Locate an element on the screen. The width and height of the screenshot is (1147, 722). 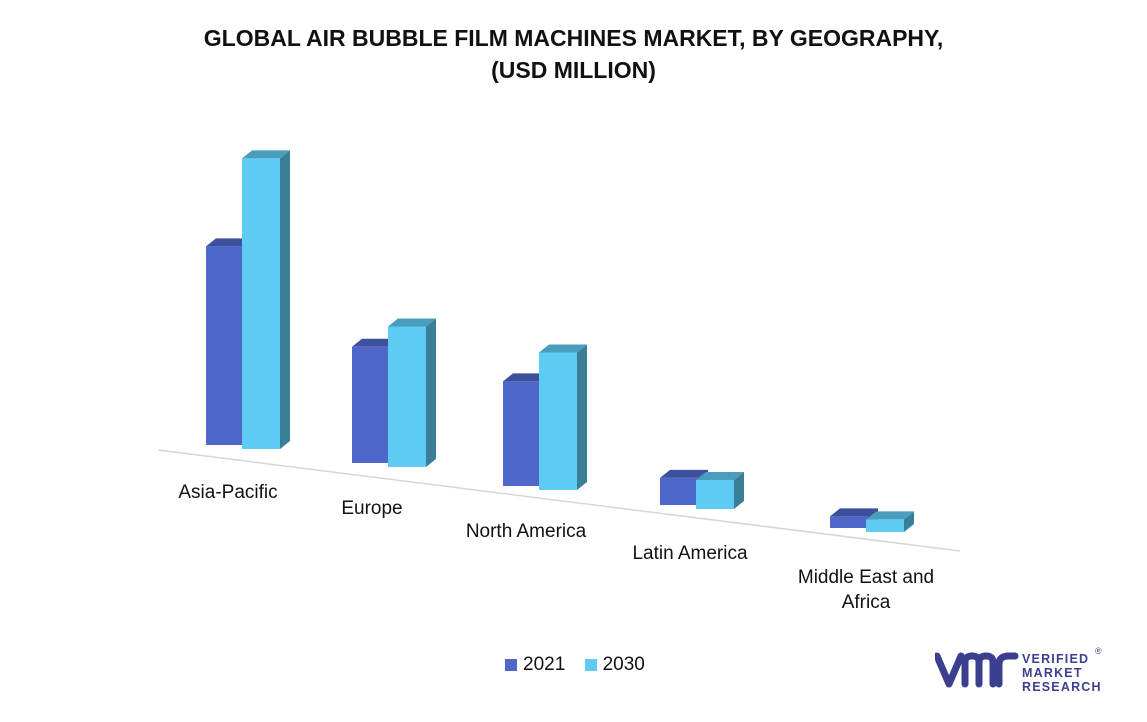
legend-swatch-2030 is located at coordinates (590, 665).